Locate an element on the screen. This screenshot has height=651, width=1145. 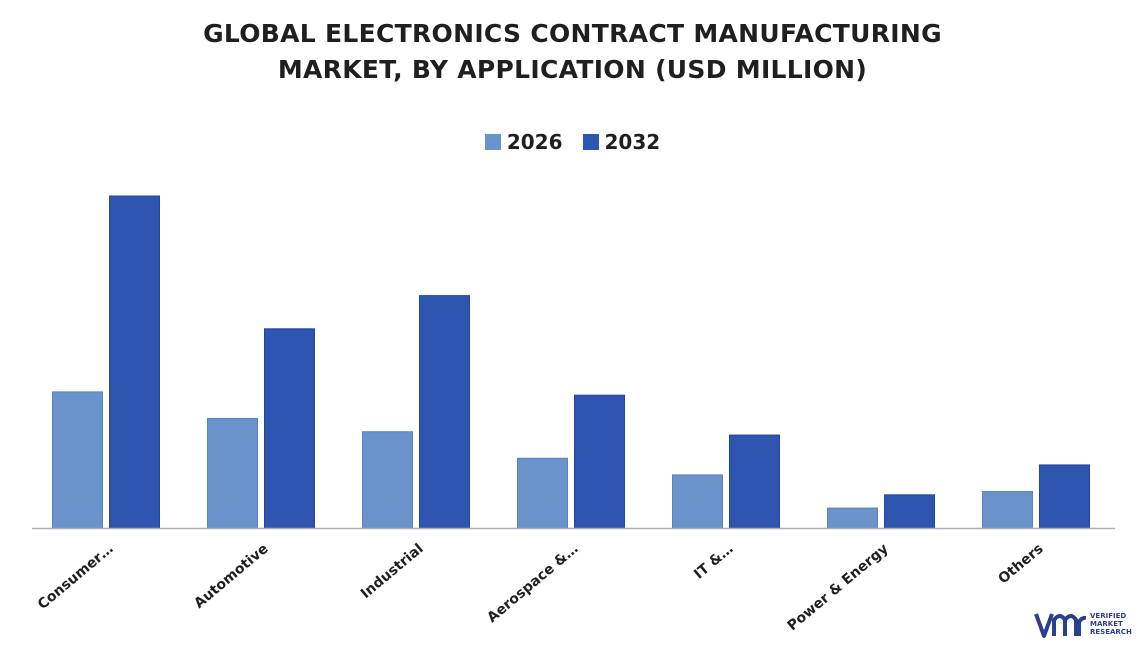
x-tick-label-1: Automotive is located at coordinates (231, 576).